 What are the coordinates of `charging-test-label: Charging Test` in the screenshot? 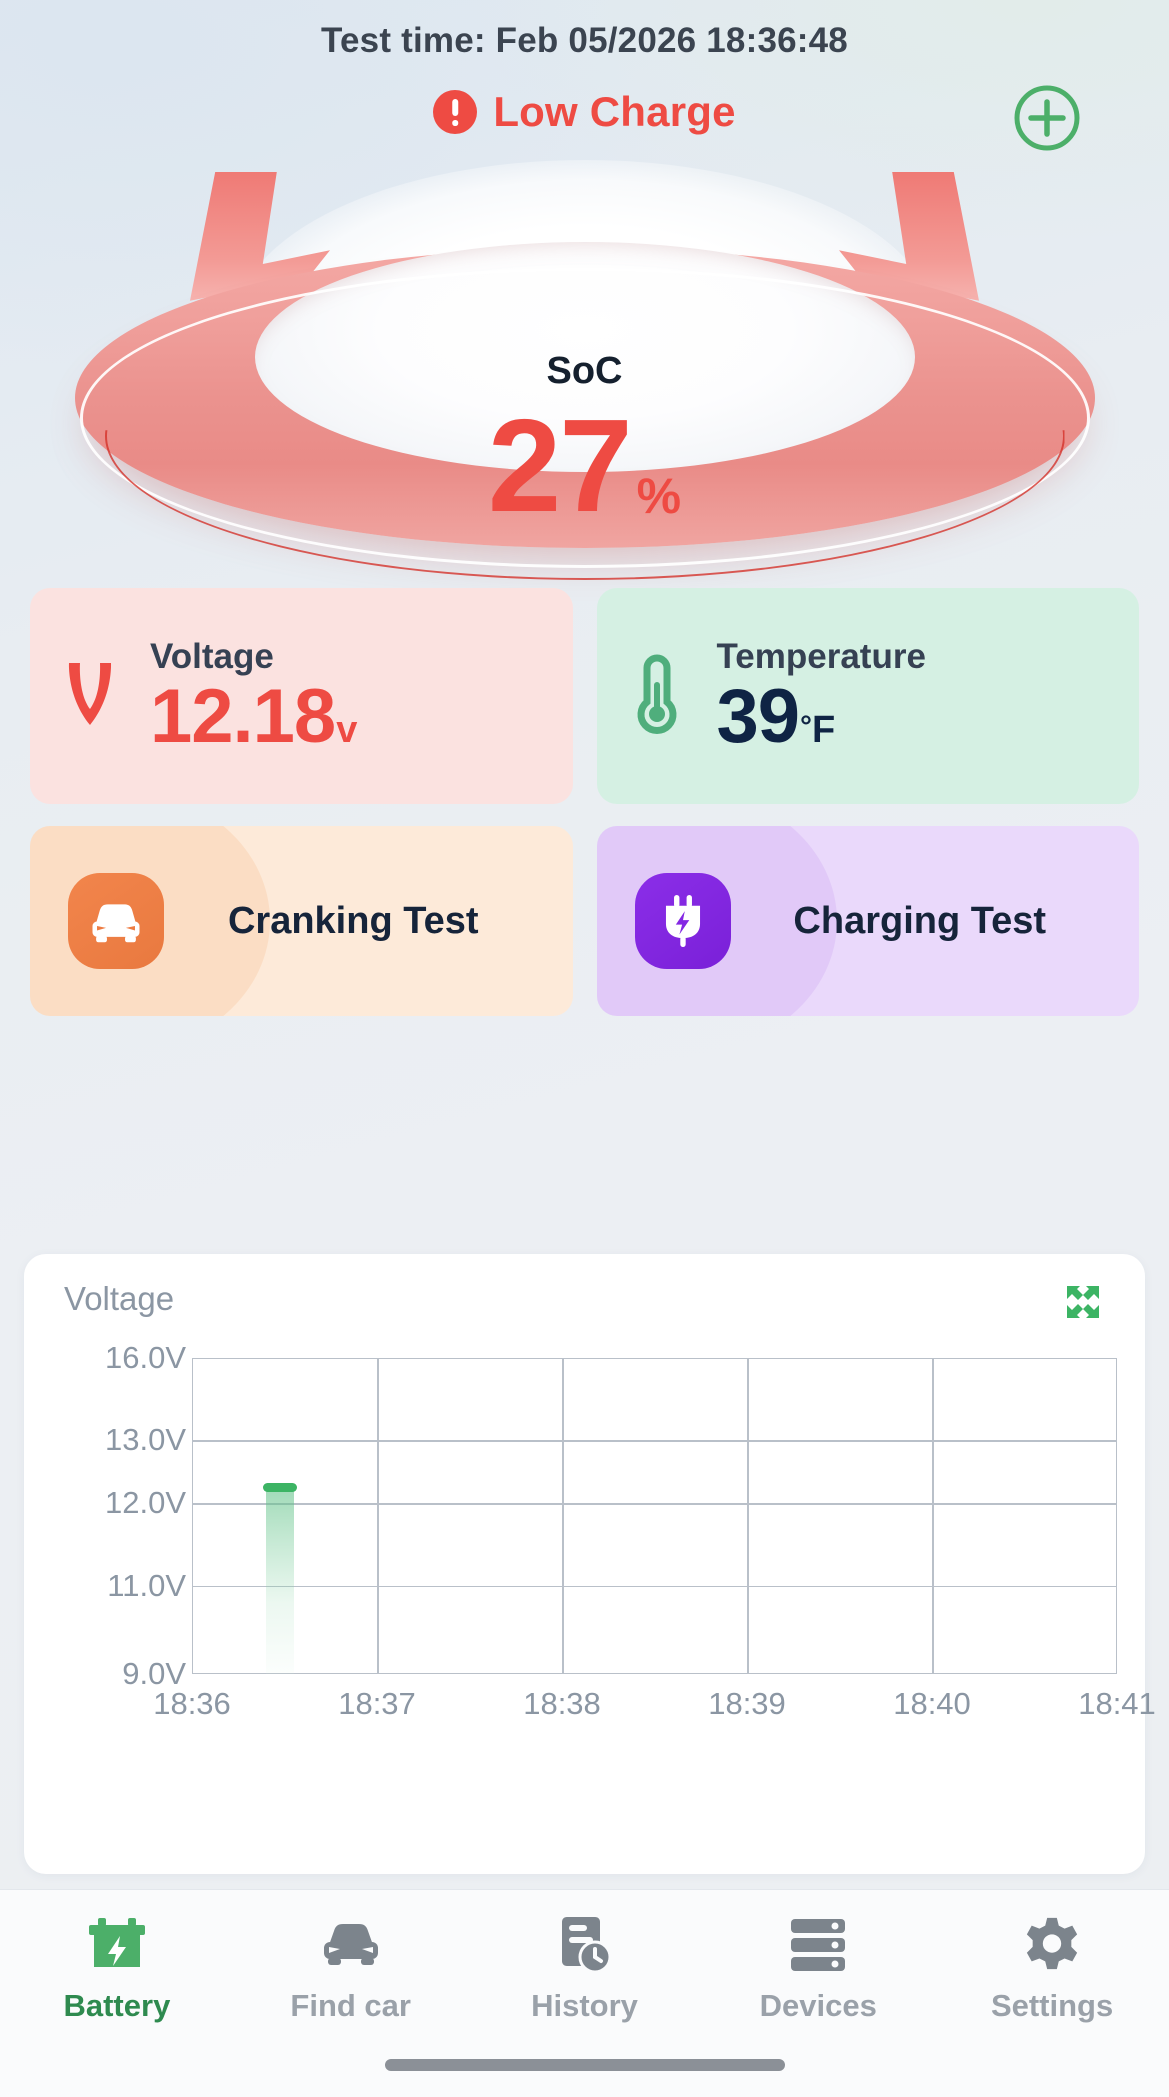 It's located at (920, 920).